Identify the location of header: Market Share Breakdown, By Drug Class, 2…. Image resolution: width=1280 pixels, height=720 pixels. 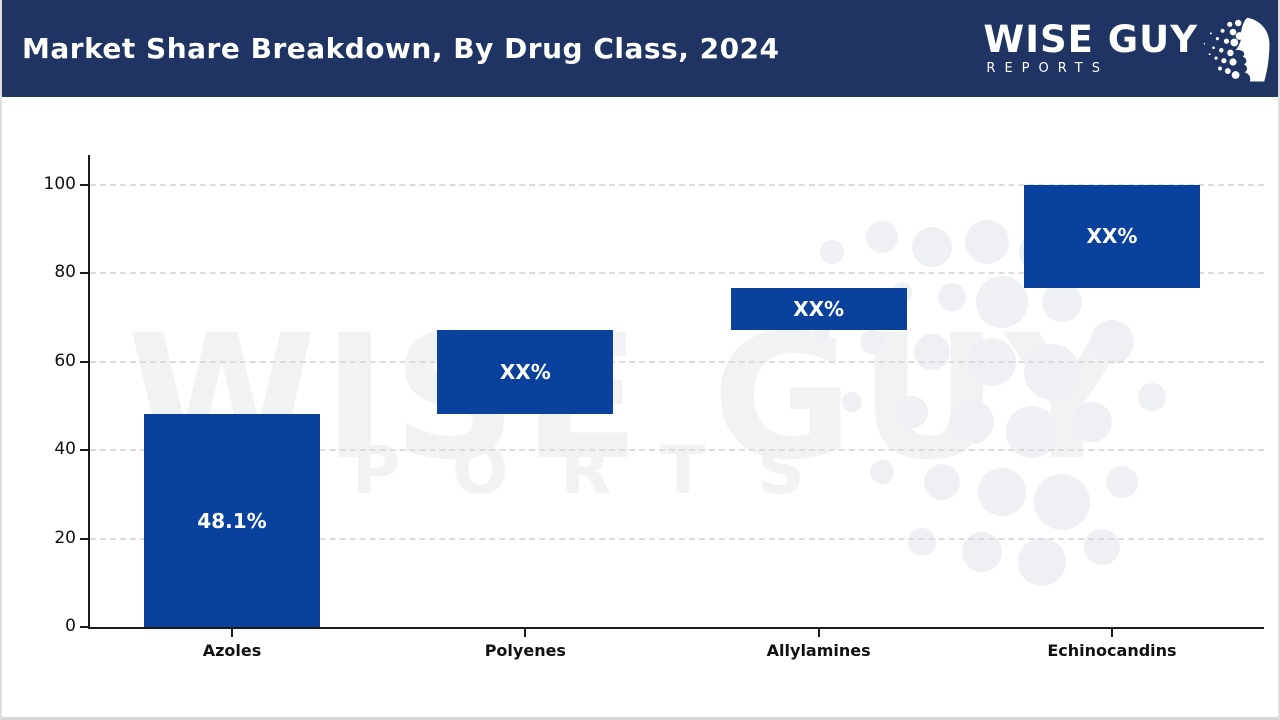
(640, 48).